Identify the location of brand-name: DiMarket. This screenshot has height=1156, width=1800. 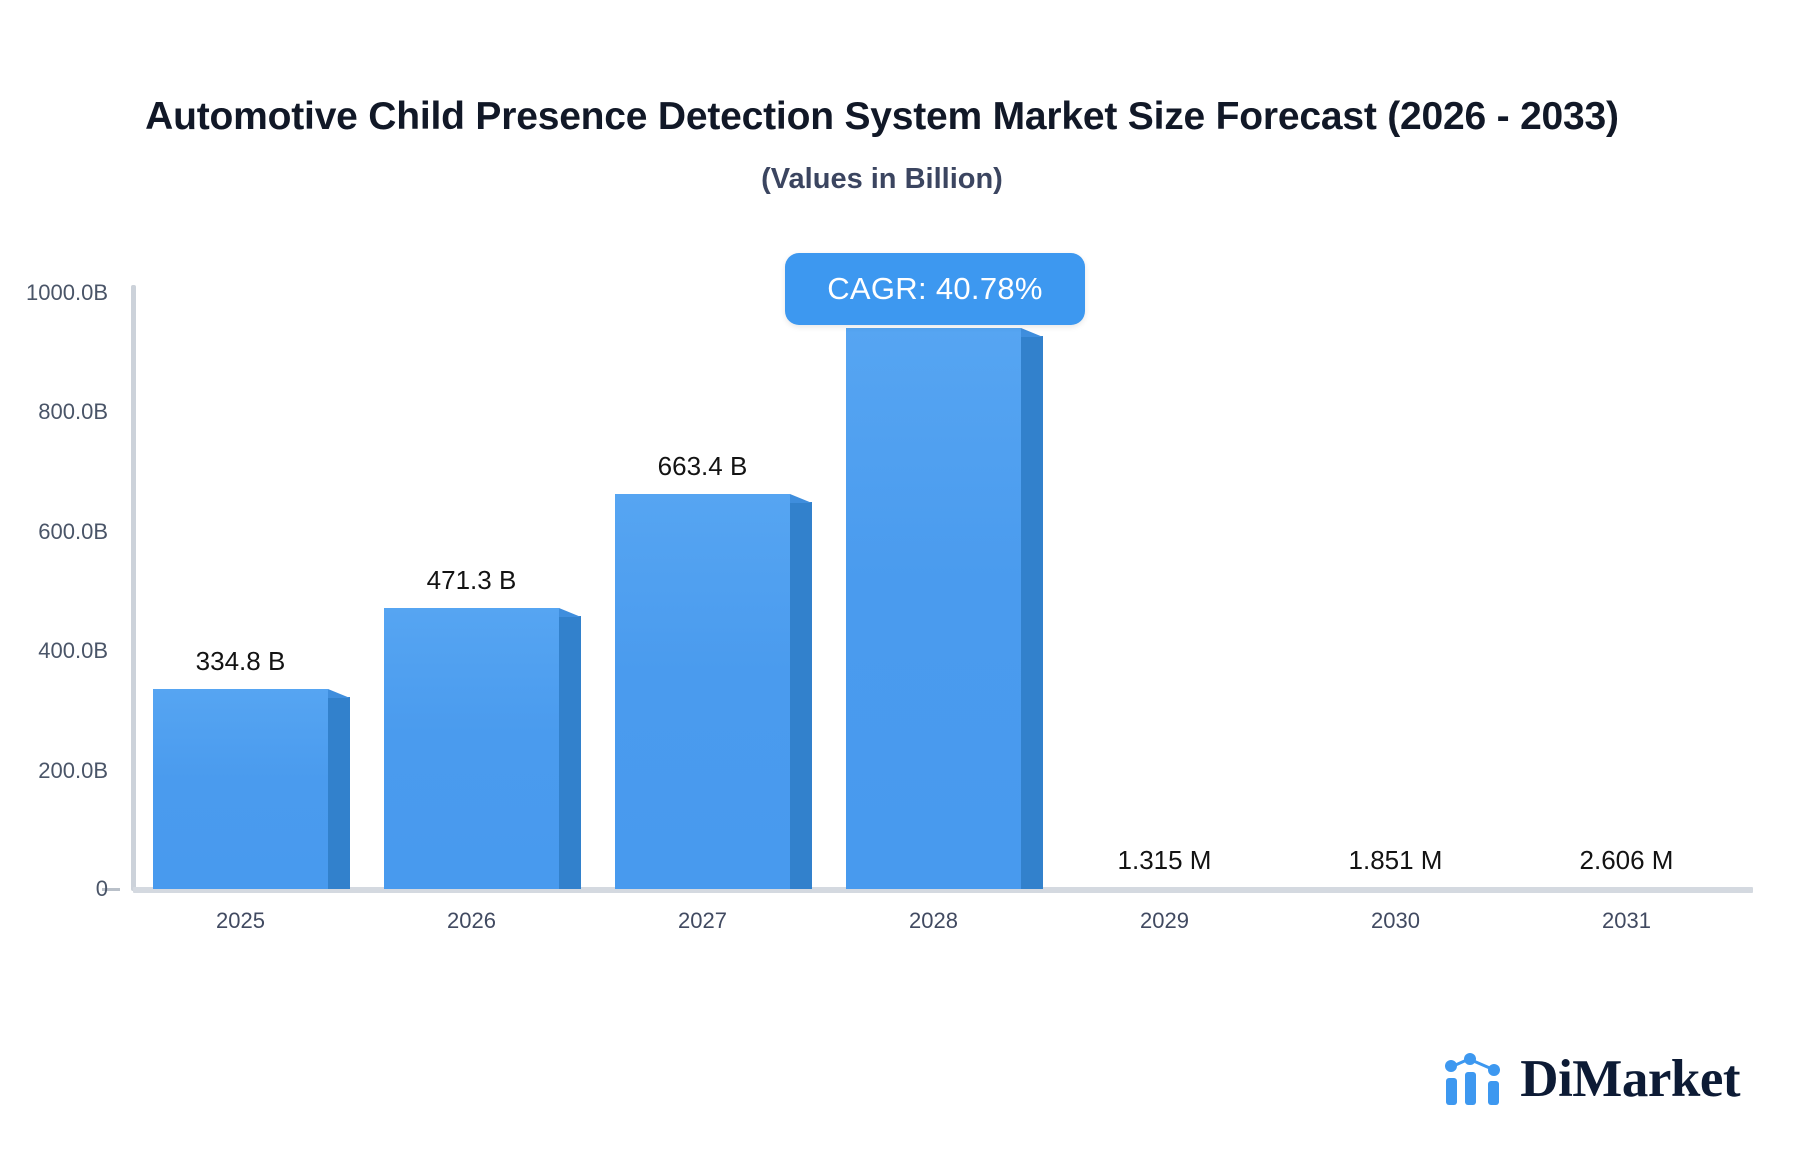
(1630, 1078).